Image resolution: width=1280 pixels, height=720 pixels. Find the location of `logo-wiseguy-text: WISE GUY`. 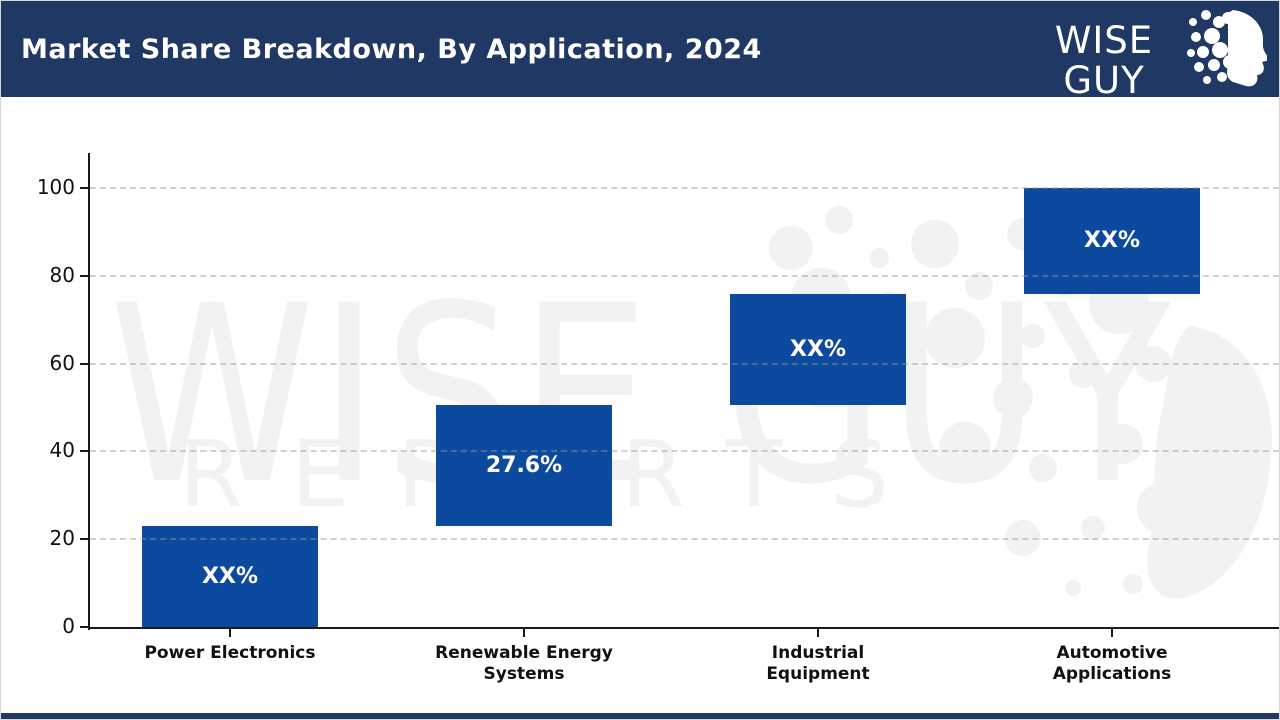

logo-wiseguy-text: WISE GUY is located at coordinates (1104, 60).